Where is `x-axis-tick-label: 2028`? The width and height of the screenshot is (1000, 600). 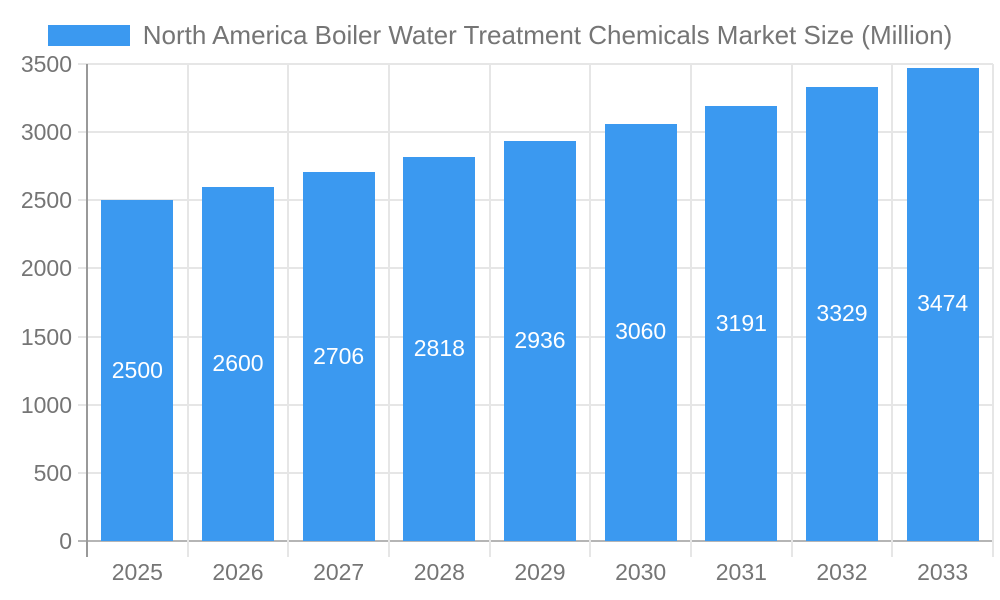
x-axis-tick-label: 2028 is located at coordinates (439, 572).